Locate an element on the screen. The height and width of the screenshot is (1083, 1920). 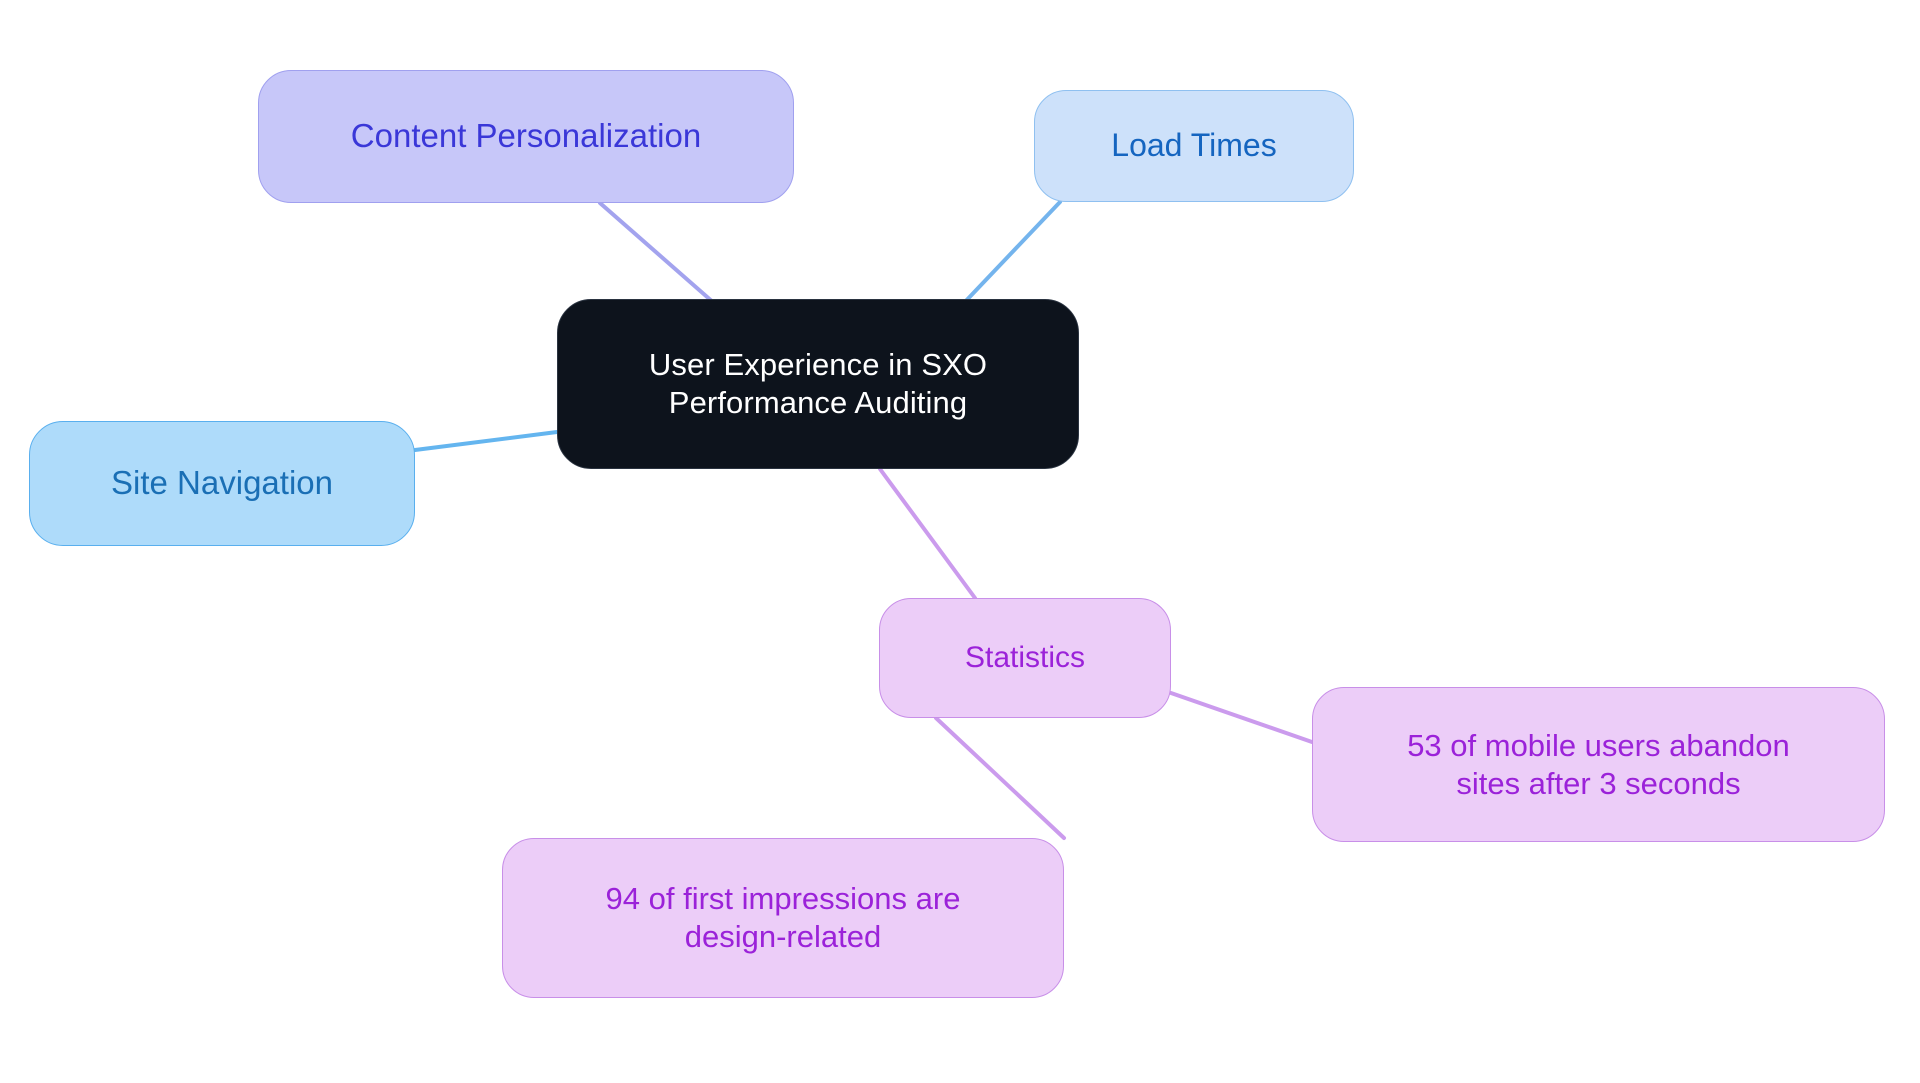
node-content-personalization: Content Personalization is located at coordinates (526, 136).